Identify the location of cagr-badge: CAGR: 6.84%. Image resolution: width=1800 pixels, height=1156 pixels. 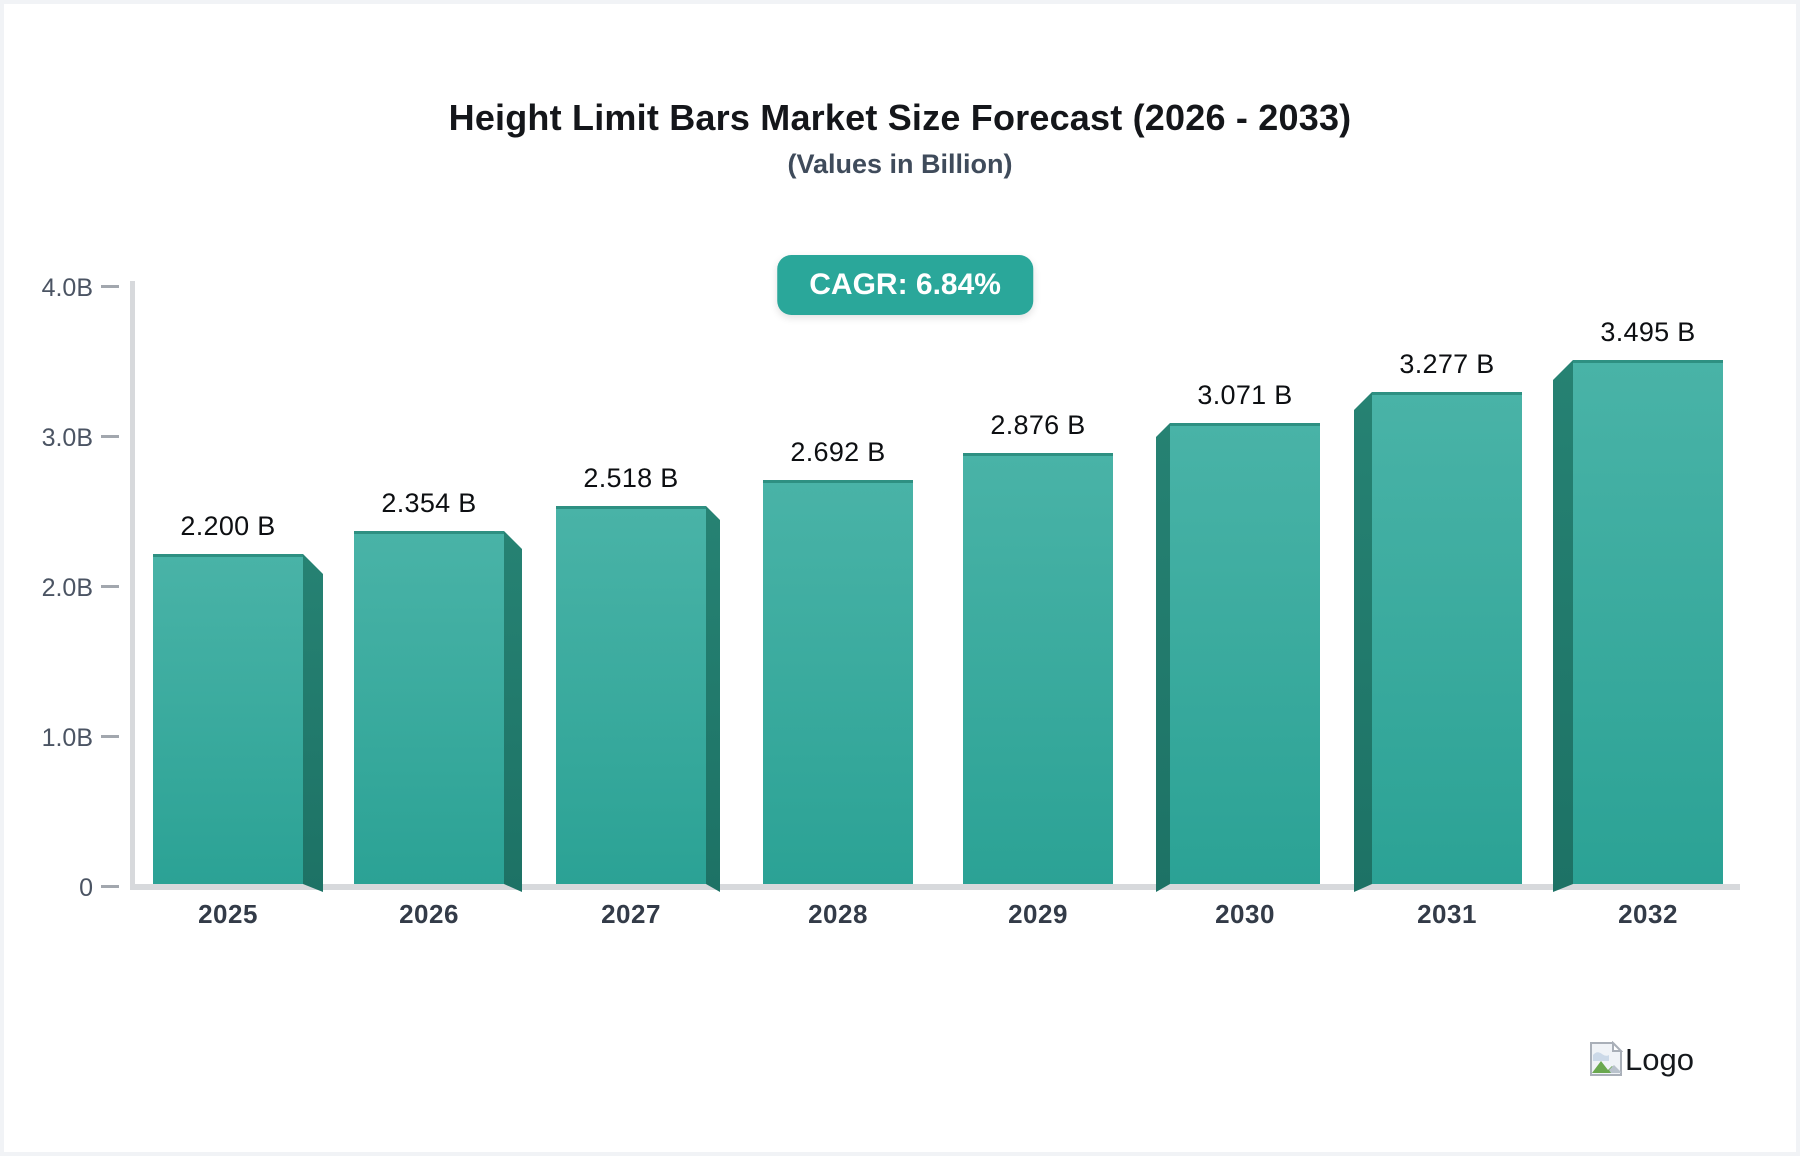
(905, 285).